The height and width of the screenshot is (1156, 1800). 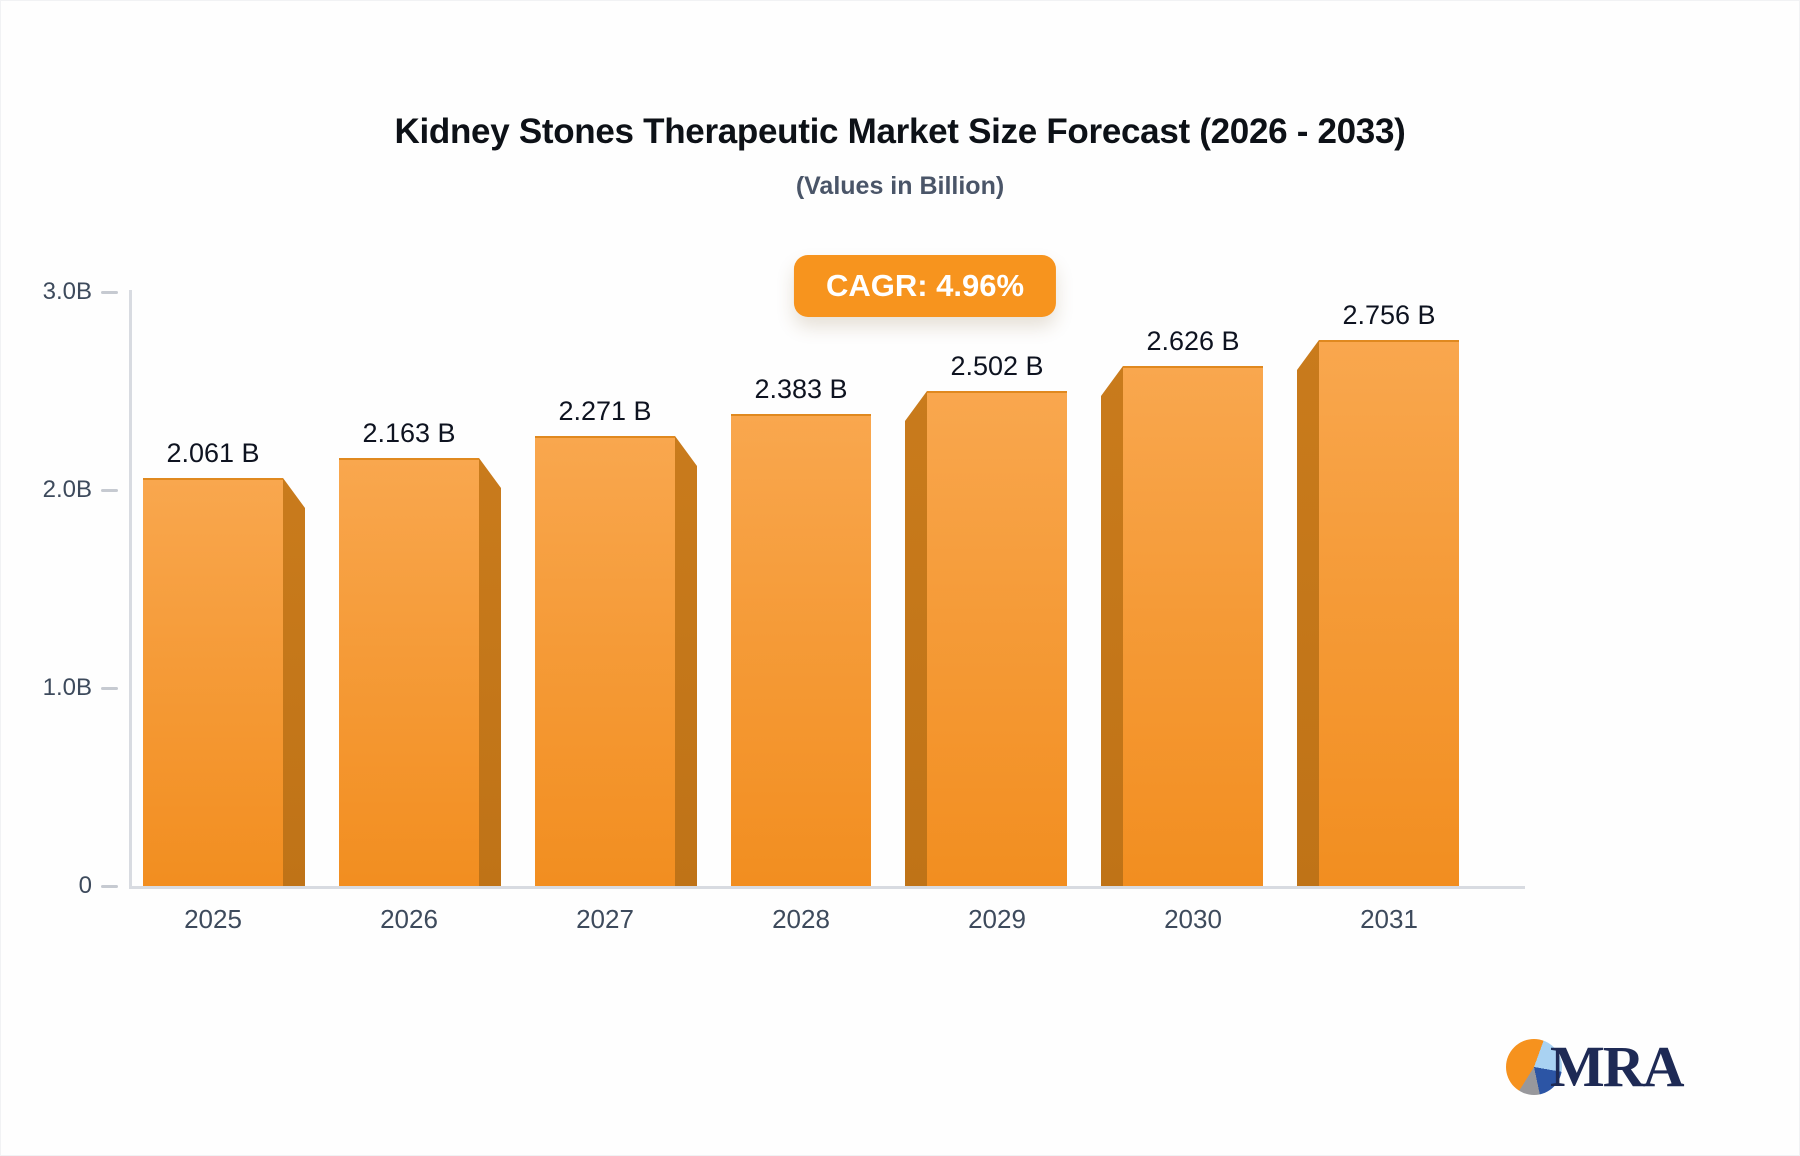 What do you see at coordinates (1389, 613) in the screenshot?
I see `bar-2031` at bounding box center [1389, 613].